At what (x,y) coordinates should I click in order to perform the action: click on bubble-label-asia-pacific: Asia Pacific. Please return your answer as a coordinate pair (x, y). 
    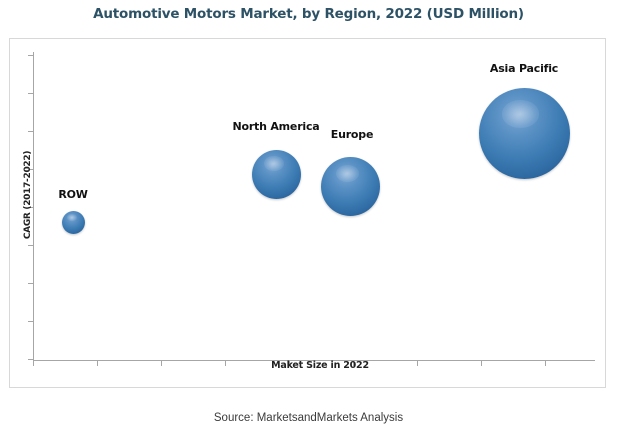
    Looking at the image, I should click on (524, 68).